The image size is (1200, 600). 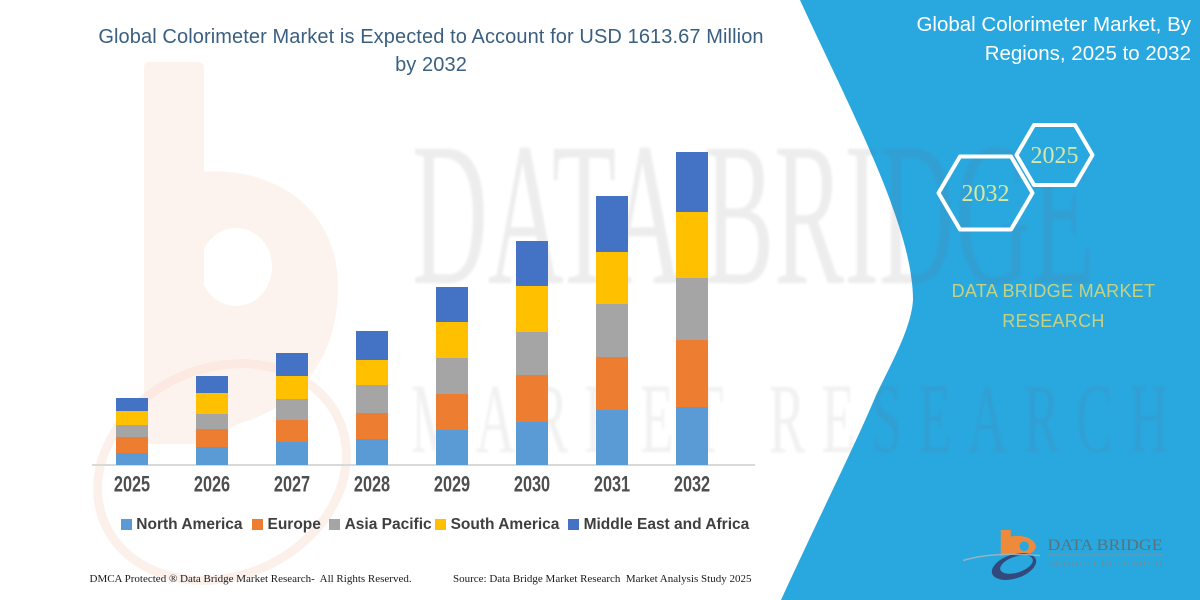 What do you see at coordinates (1106, 563) in the screenshot?
I see `svg-text: MARKET RESEARCH` at bounding box center [1106, 563].